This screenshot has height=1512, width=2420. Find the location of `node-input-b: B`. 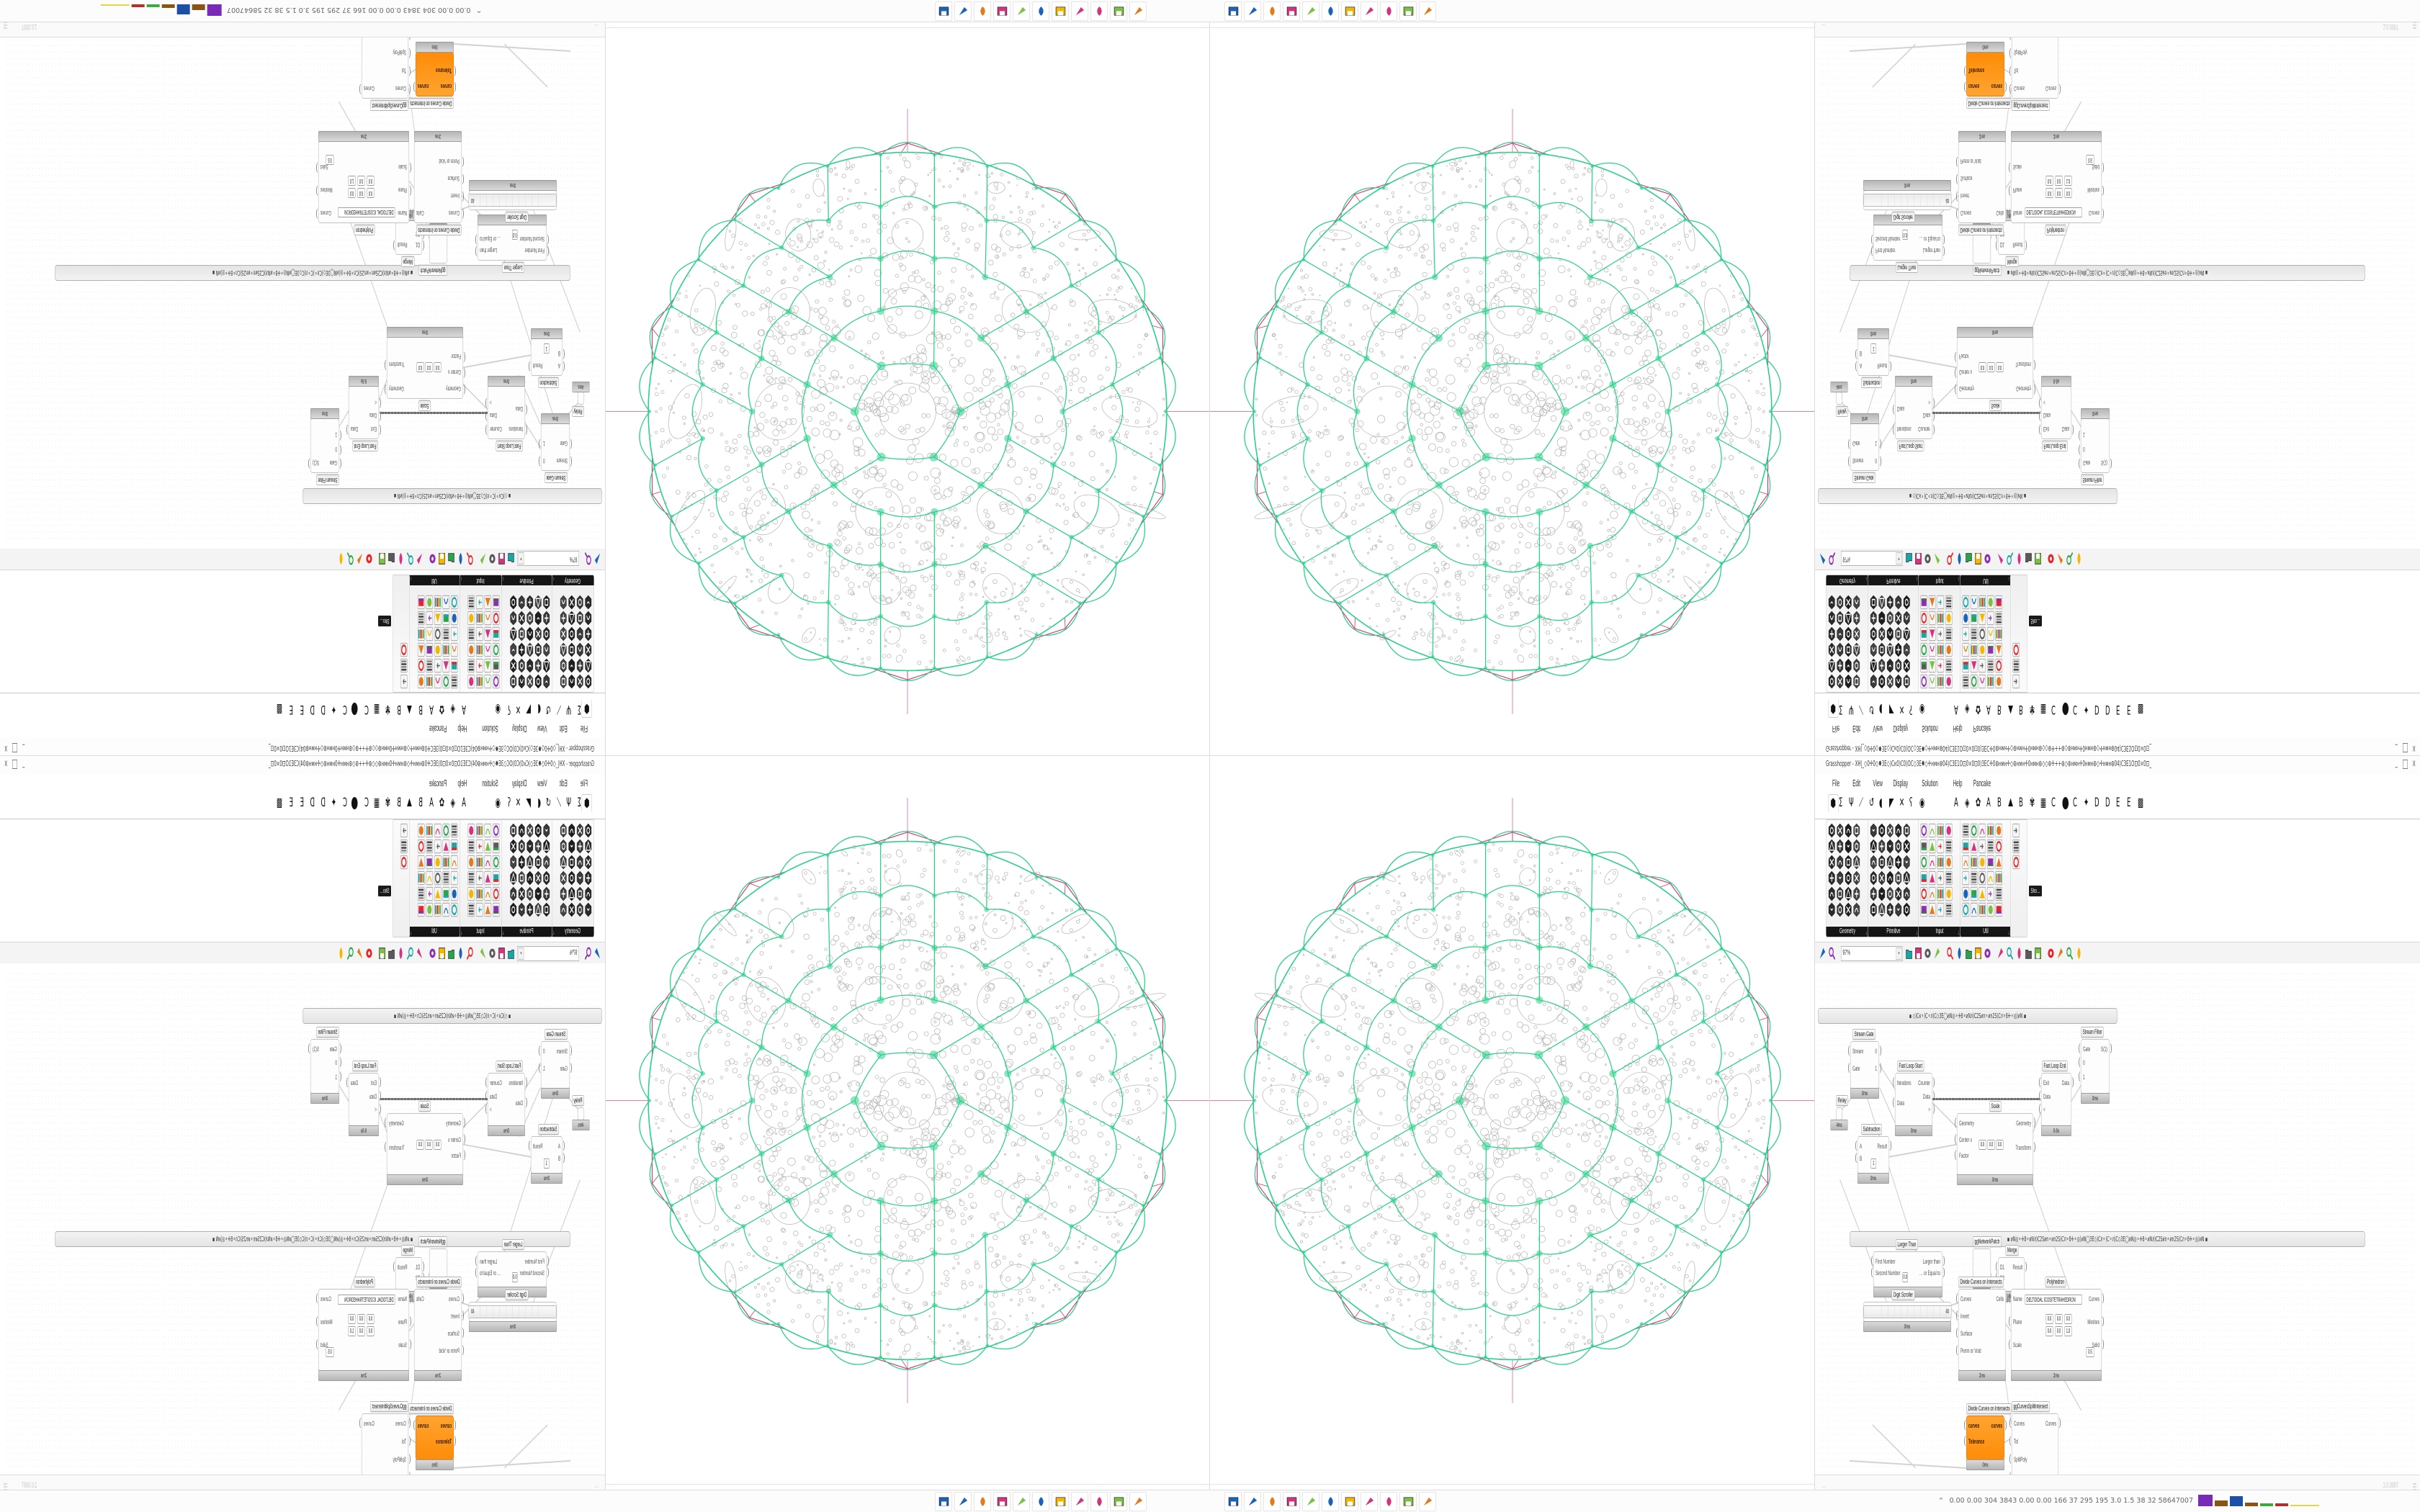

node-input-b: B is located at coordinates (558, 353).